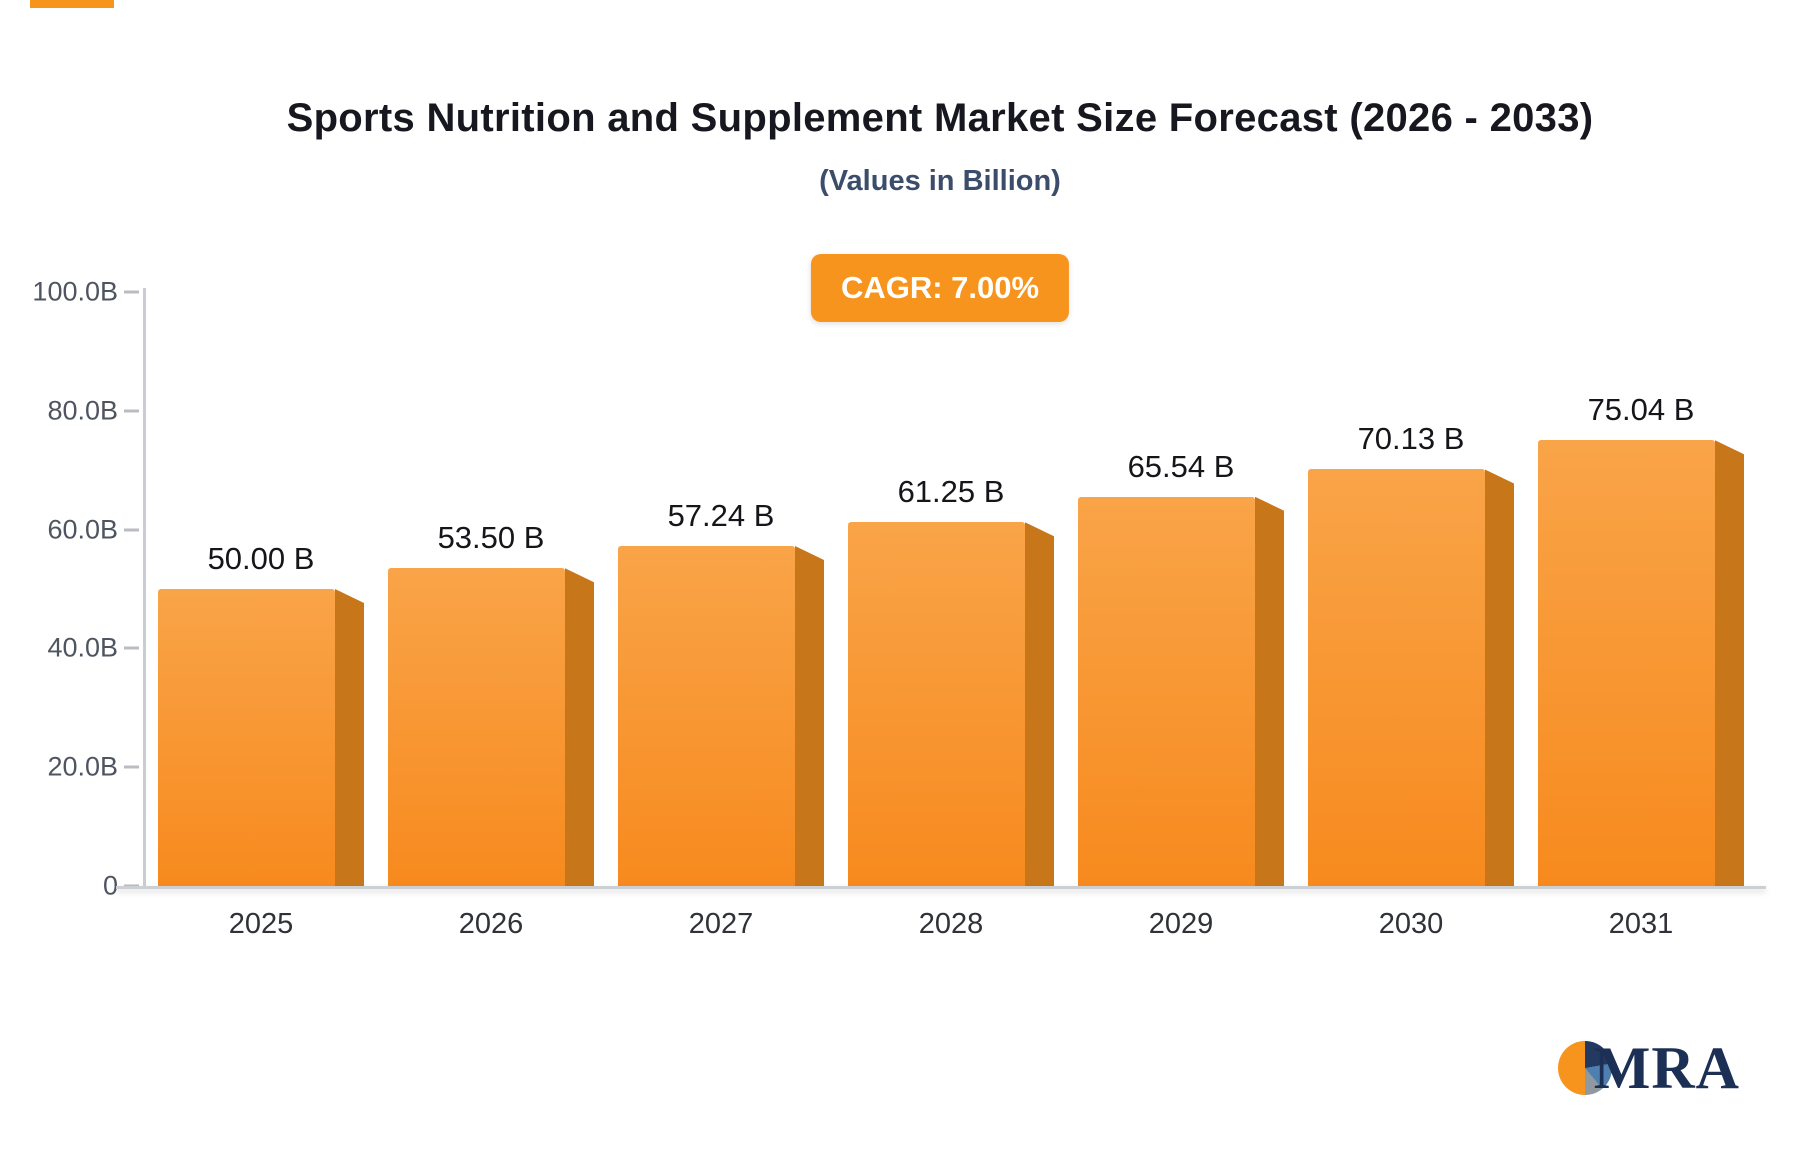  I want to click on bar-value-label: 75.04 B, so click(1641, 410).